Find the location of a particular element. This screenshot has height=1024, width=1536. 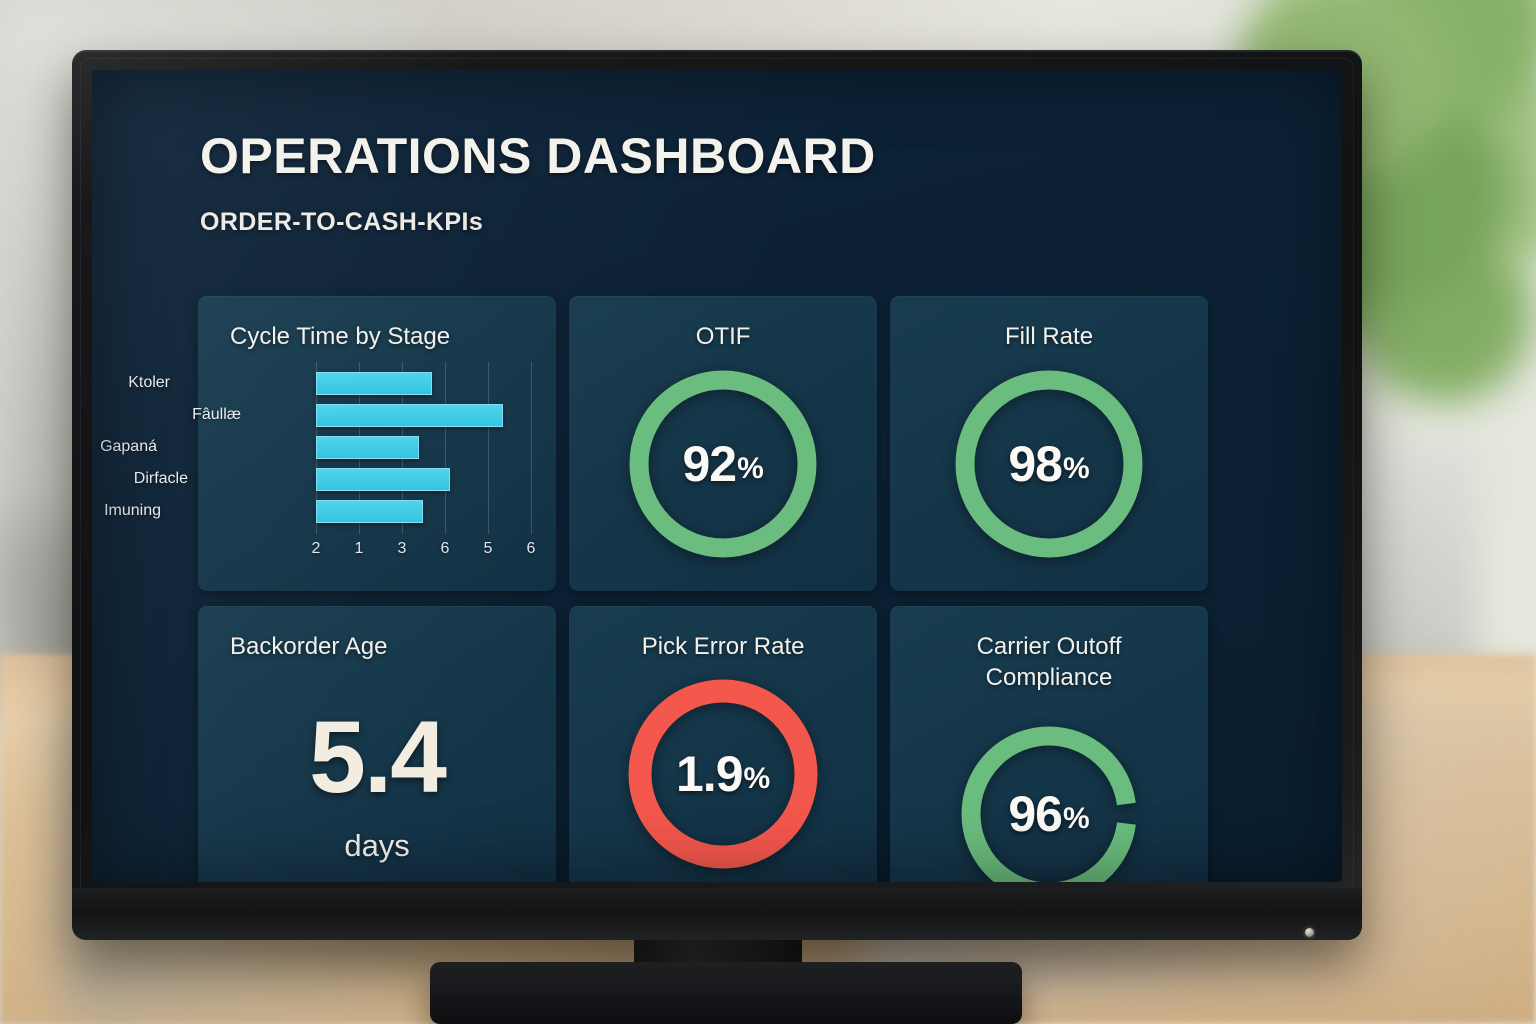

fill-rate-unit: % is located at coordinates (1076, 468).